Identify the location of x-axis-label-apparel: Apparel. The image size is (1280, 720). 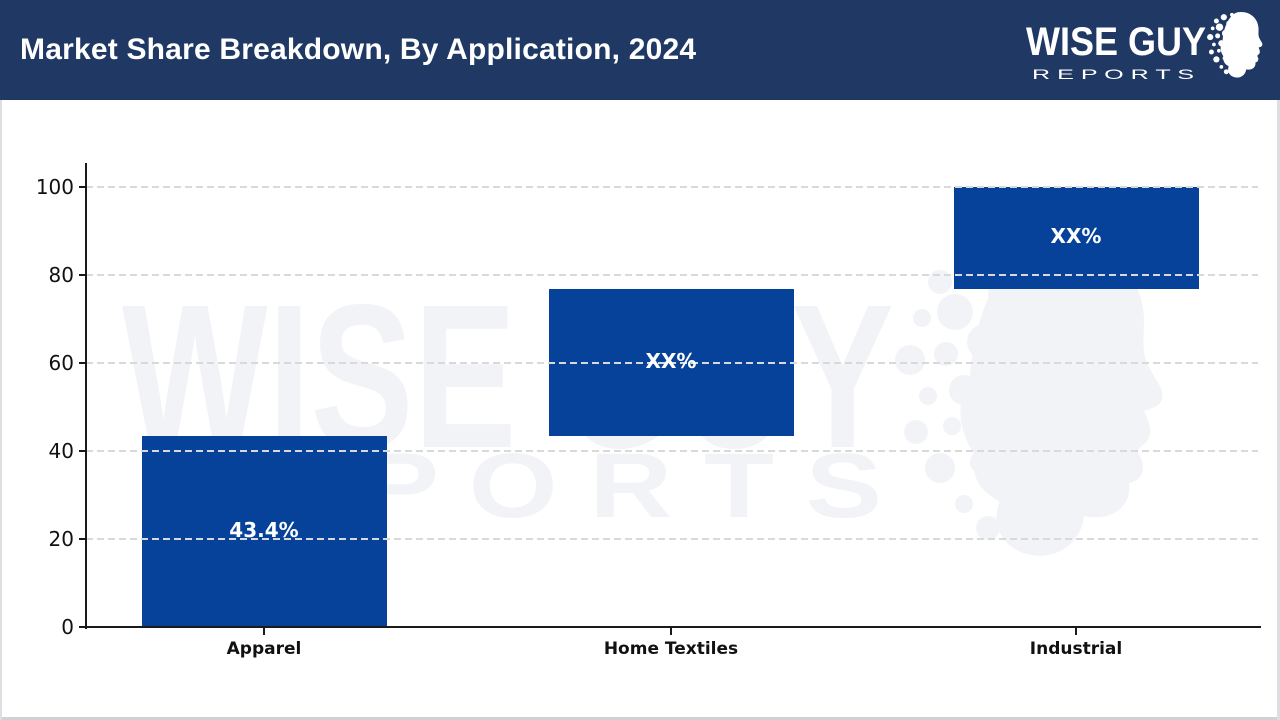
(264, 649).